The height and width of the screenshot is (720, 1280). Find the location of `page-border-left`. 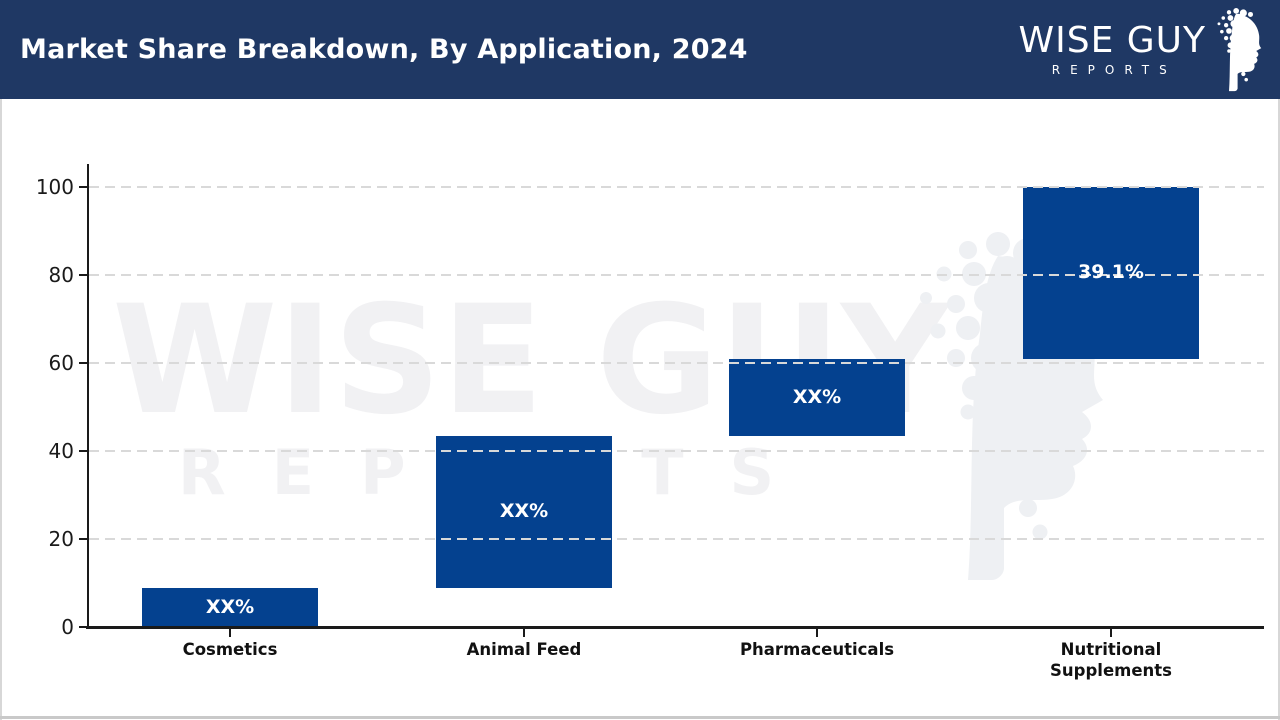

page-border-left is located at coordinates (1, 409).